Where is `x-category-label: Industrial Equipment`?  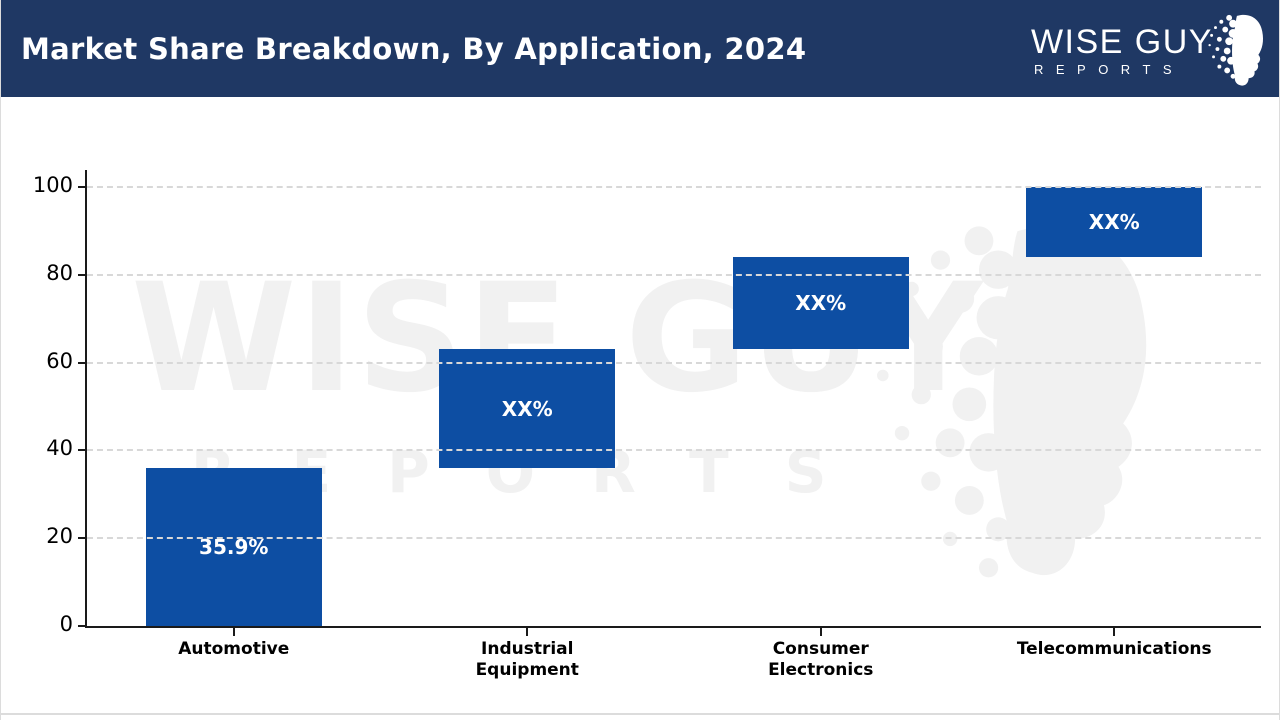
x-category-label: Industrial Equipment is located at coordinates (527, 660).